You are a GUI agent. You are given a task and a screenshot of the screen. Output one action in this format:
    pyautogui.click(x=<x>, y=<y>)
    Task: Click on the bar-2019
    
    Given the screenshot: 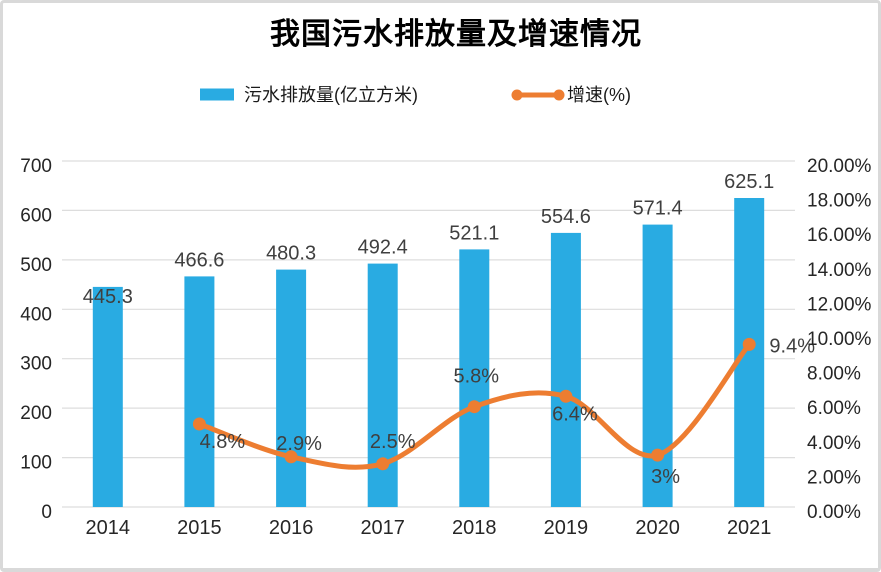 What is the action you would take?
    pyautogui.click(x=565, y=369)
    